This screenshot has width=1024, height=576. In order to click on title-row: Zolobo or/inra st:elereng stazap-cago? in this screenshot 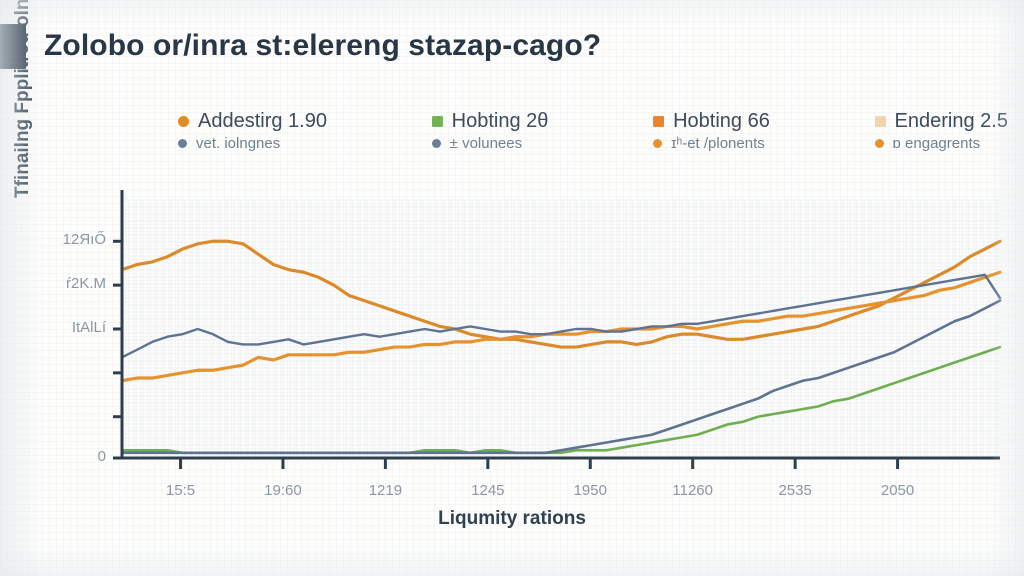, I will do `click(300, 46)`.